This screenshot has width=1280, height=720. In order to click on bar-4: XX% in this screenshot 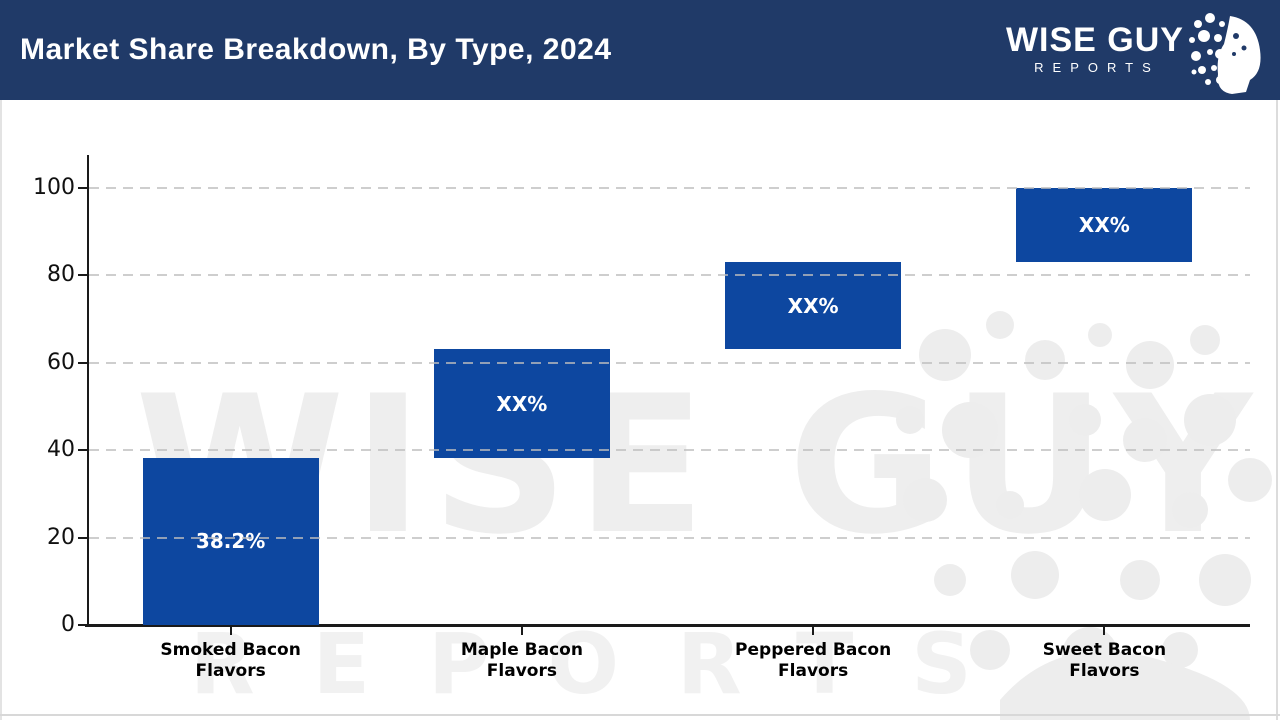, I will do `click(1104, 224)`.